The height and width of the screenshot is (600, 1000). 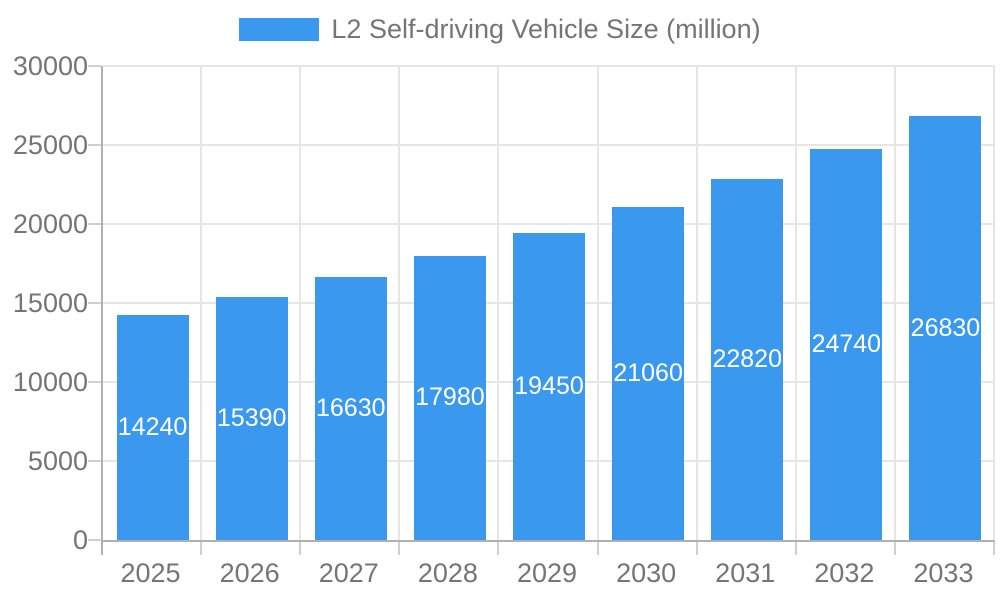 What do you see at coordinates (745, 573) in the screenshot?
I see `x-axis-label-2031: 2031` at bounding box center [745, 573].